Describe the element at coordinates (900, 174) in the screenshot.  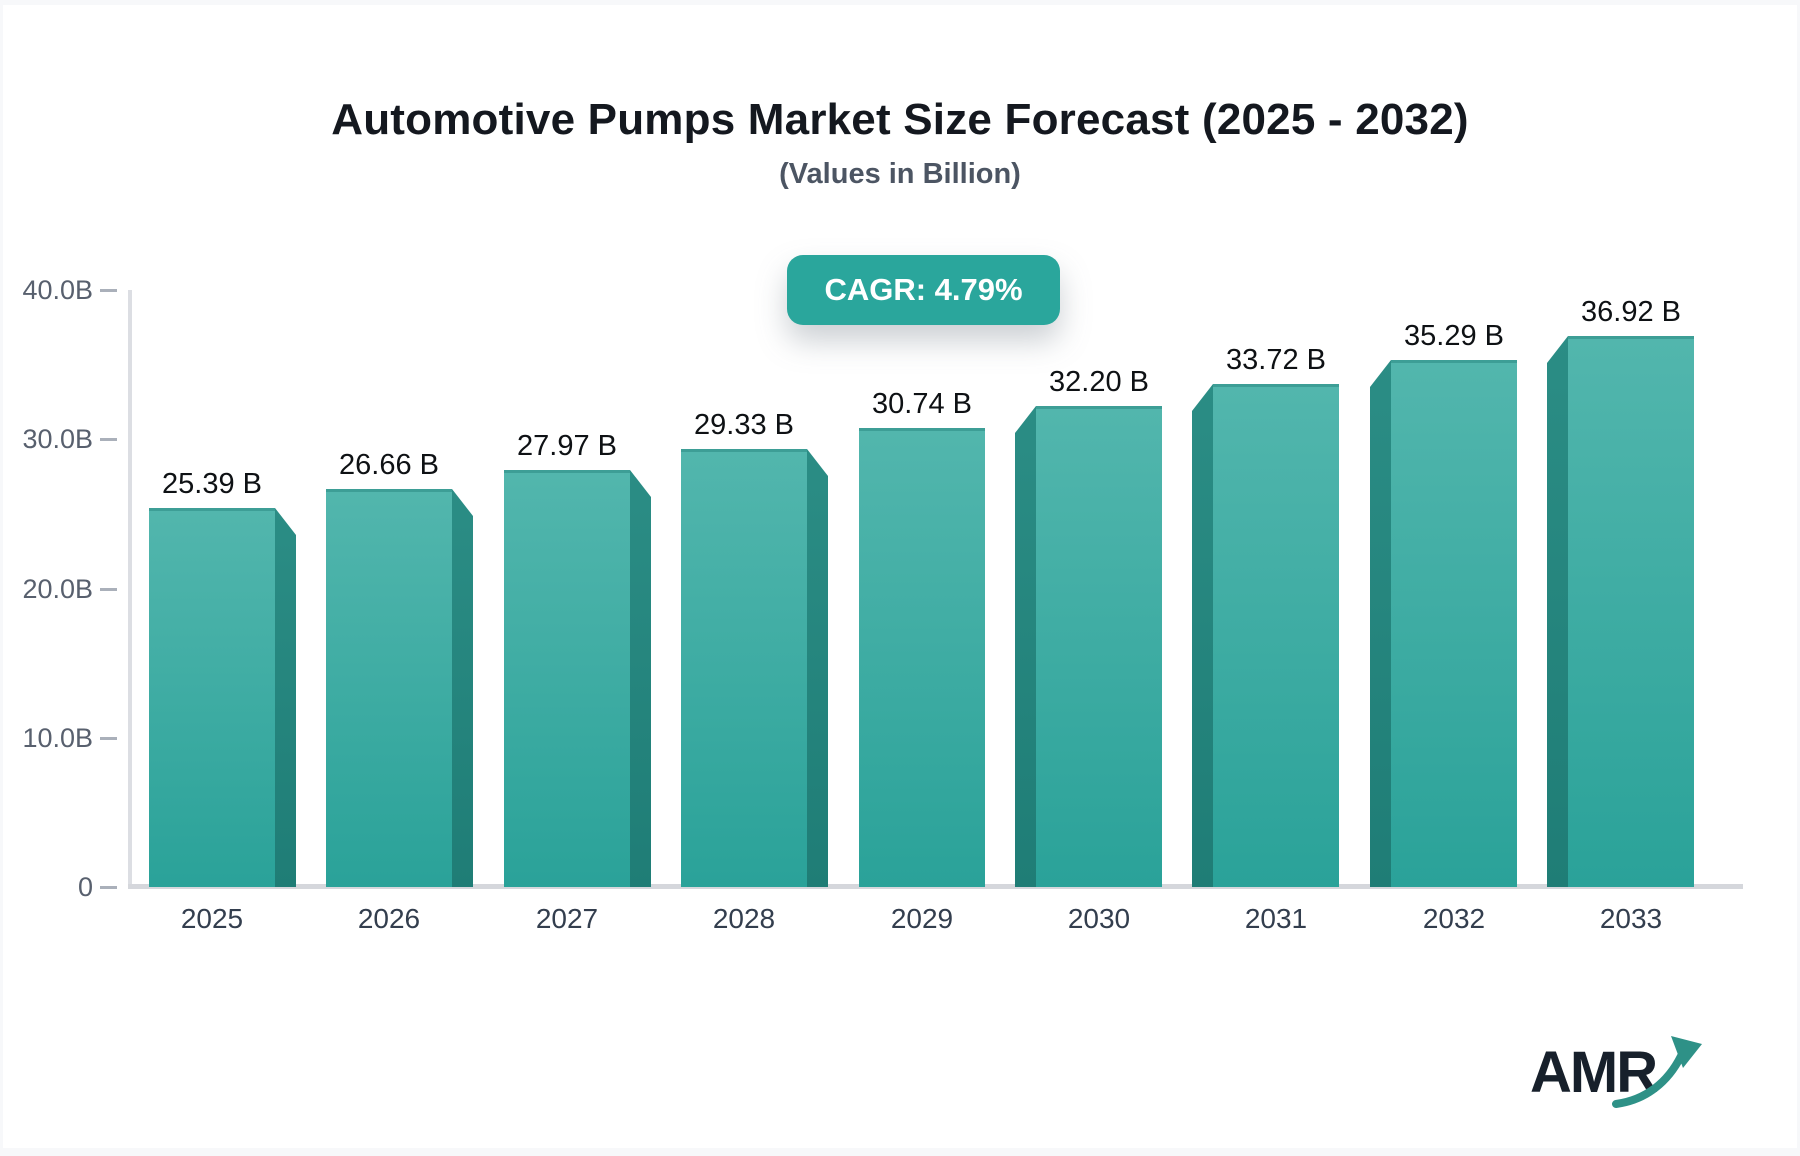
I see `chart-subtitle: (Values in Billion)` at that location.